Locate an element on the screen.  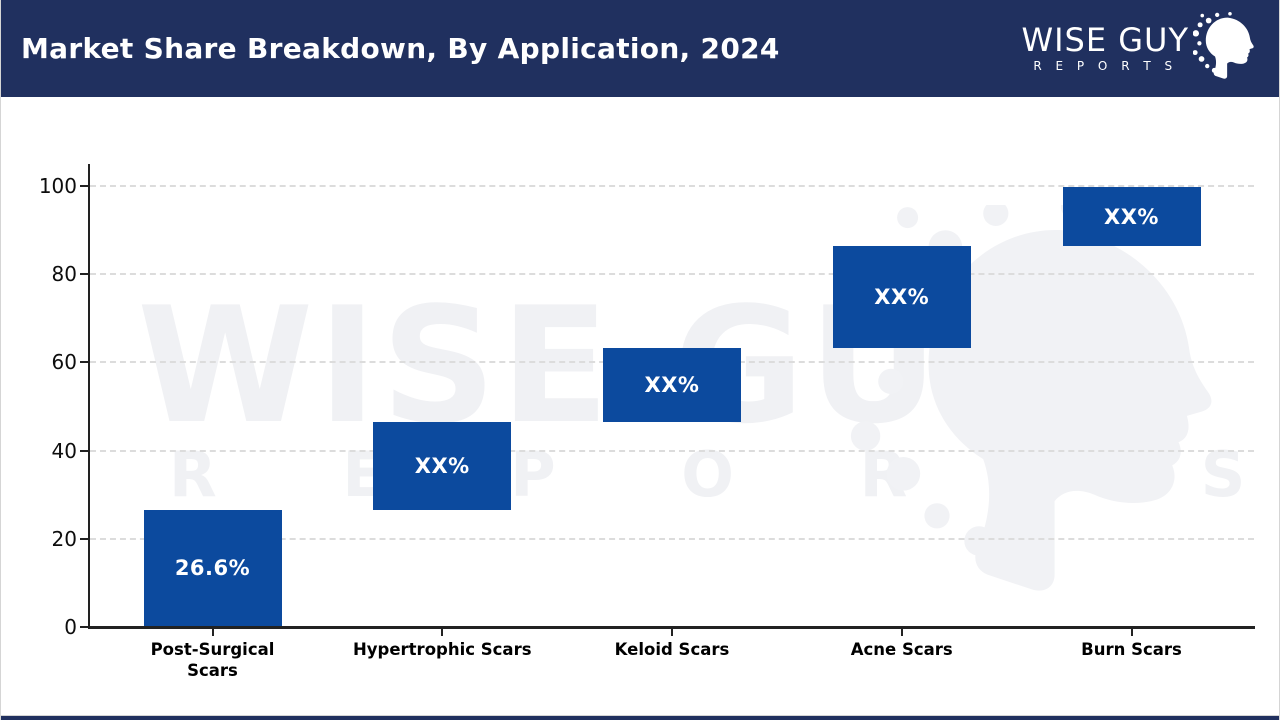
category-label: Keloid Scars is located at coordinates (672, 649).